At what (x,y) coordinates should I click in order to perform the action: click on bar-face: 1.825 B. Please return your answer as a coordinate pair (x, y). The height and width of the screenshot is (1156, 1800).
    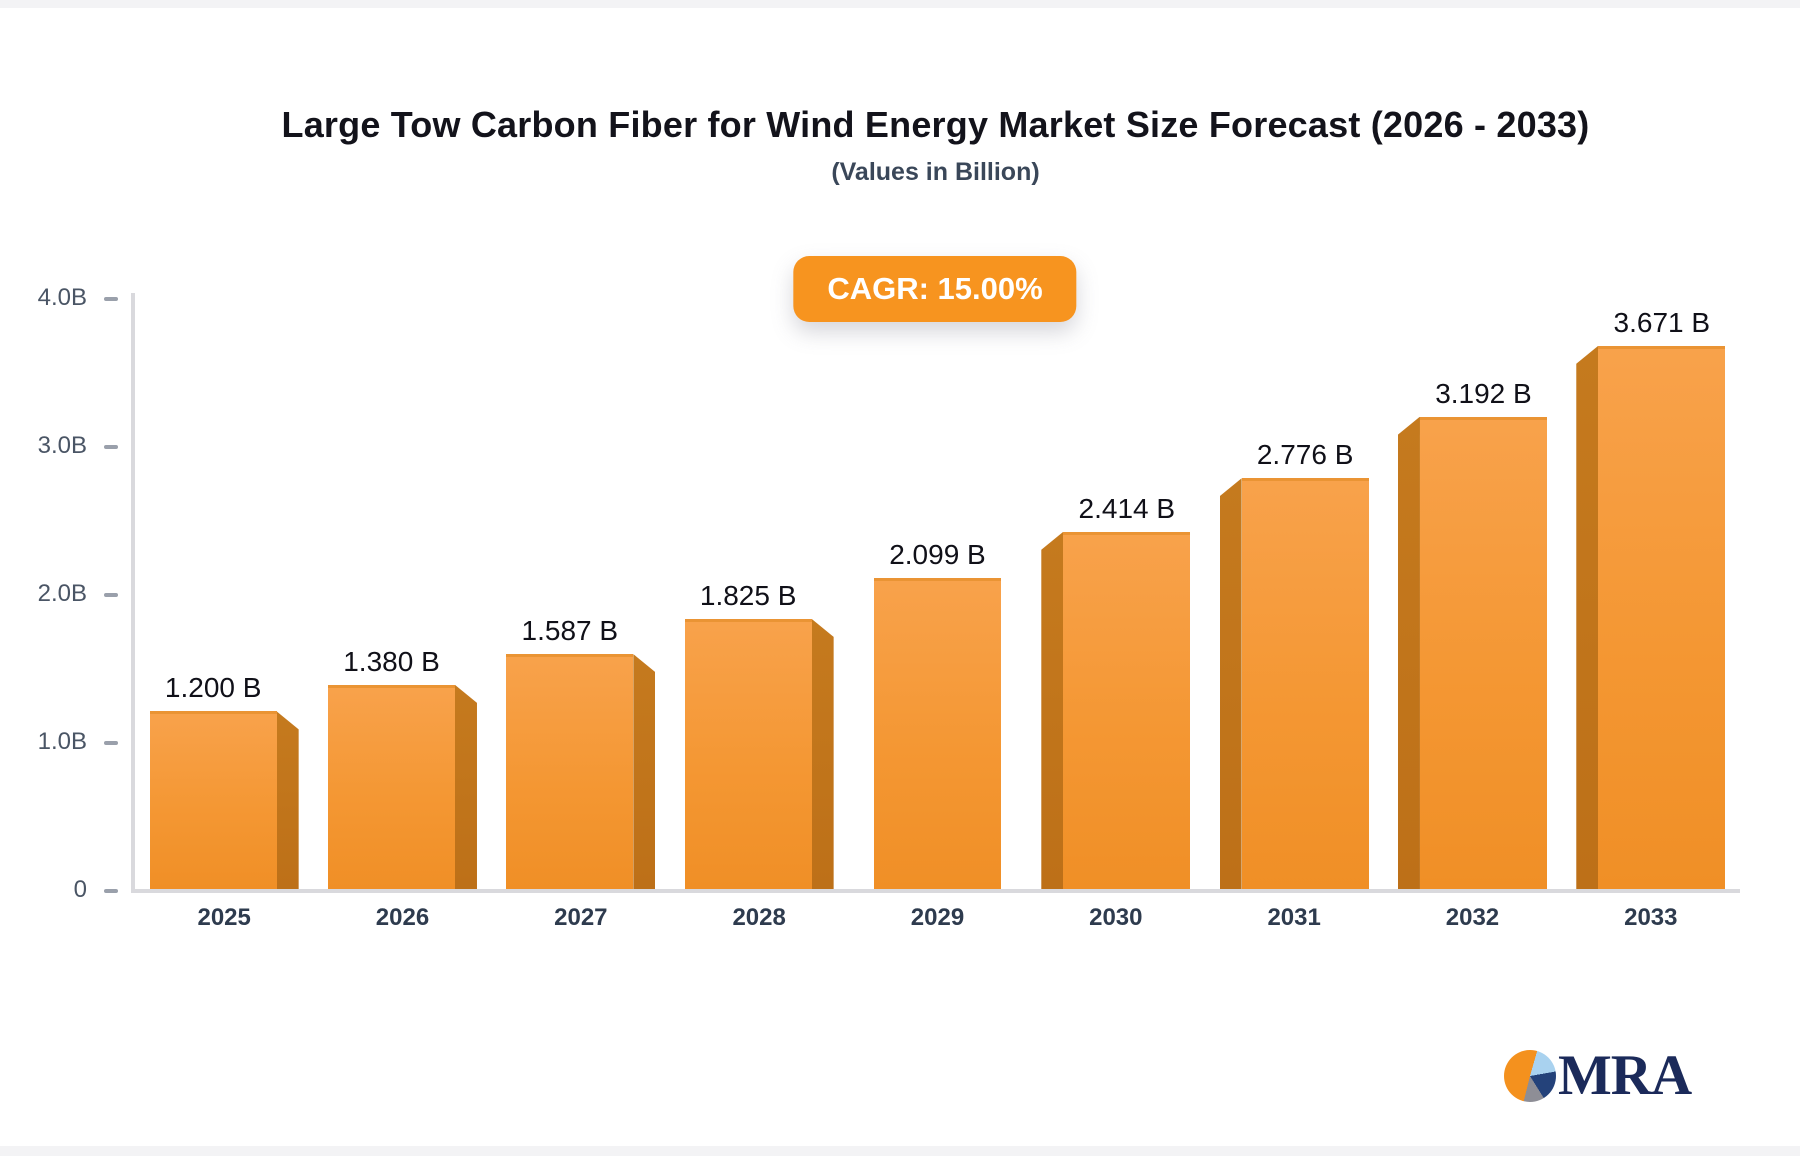
    Looking at the image, I should click on (748, 734).